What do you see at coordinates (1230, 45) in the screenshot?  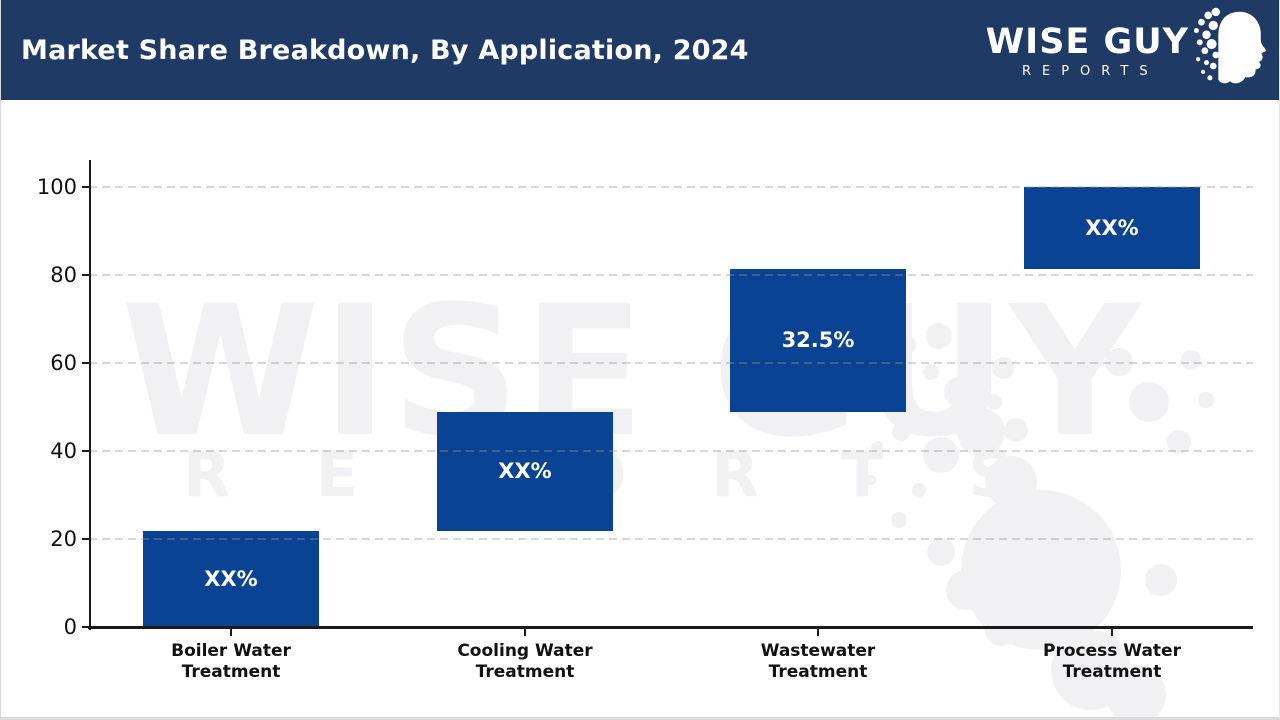 I see `head-profile-dots-icon` at bounding box center [1230, 45].